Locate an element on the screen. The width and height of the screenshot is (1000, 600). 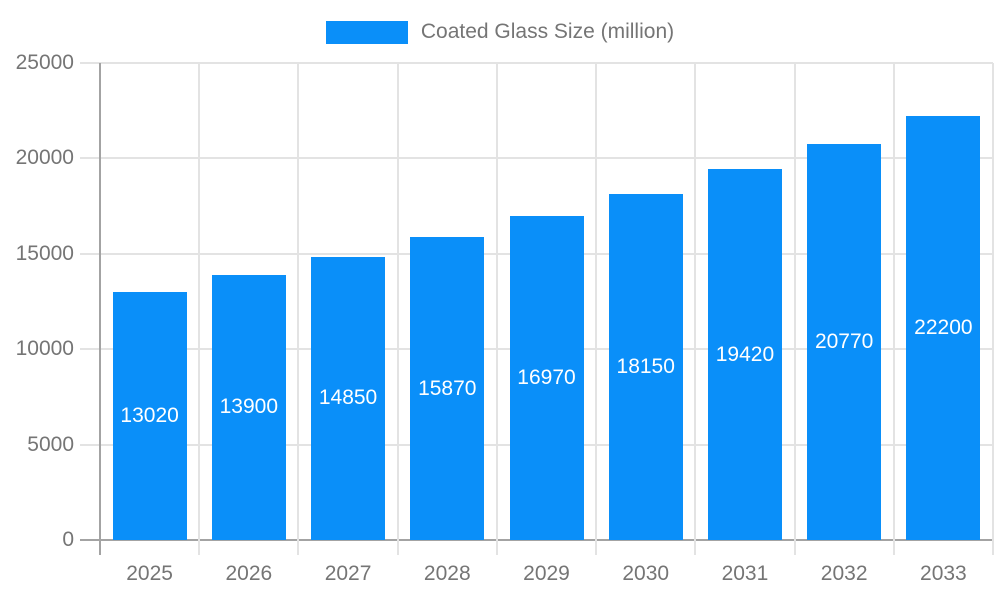
bar-value-label: 20770 is located at coordinates (844, 341).